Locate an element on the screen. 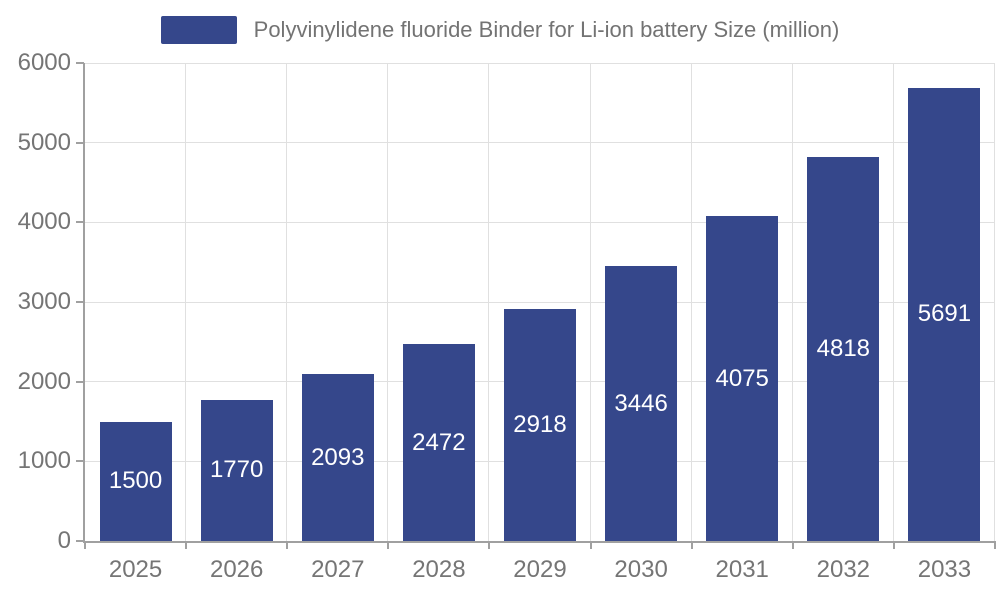 The image size is (1000, 600). y-tick-label: 4000 is located at coordinates (44, 222).